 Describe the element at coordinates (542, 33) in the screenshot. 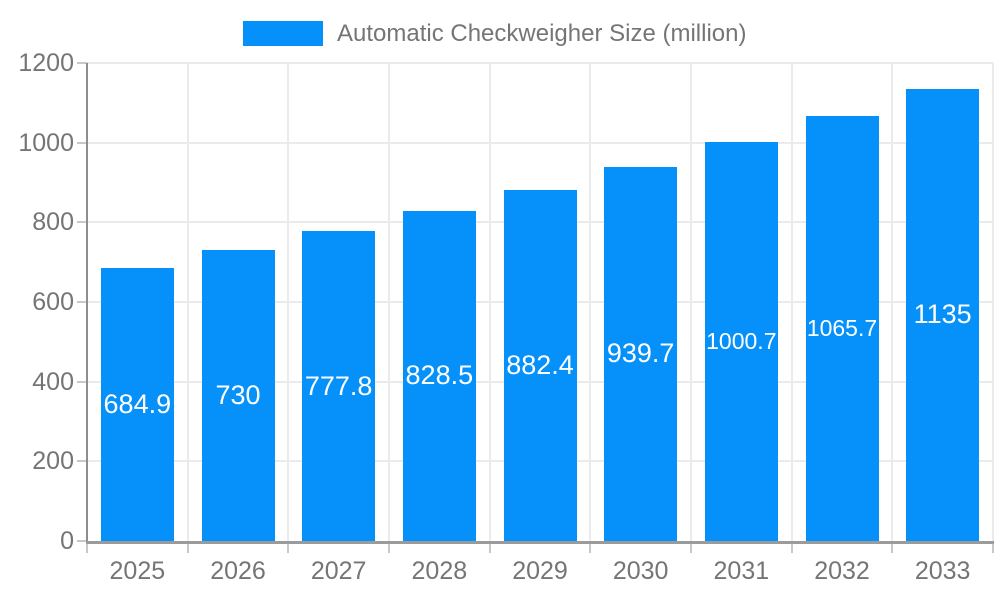

I see `legend-label: Automatic Checkweigher Size (million)` at that location.